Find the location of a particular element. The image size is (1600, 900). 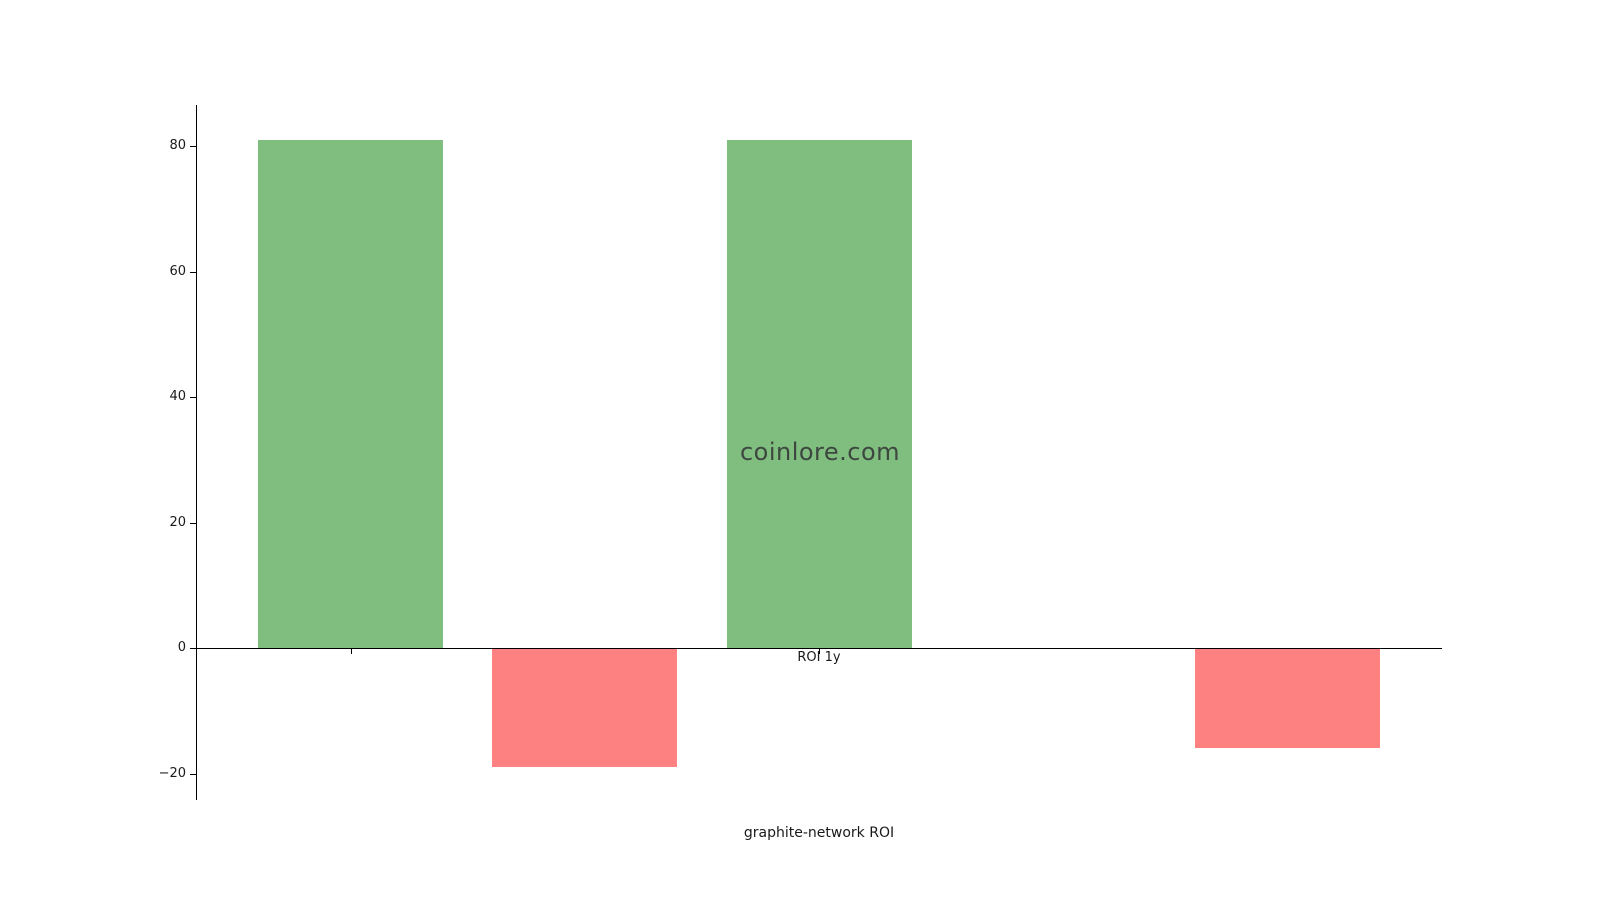

y-tick-label: 60 is located at coordinates (177, 271).